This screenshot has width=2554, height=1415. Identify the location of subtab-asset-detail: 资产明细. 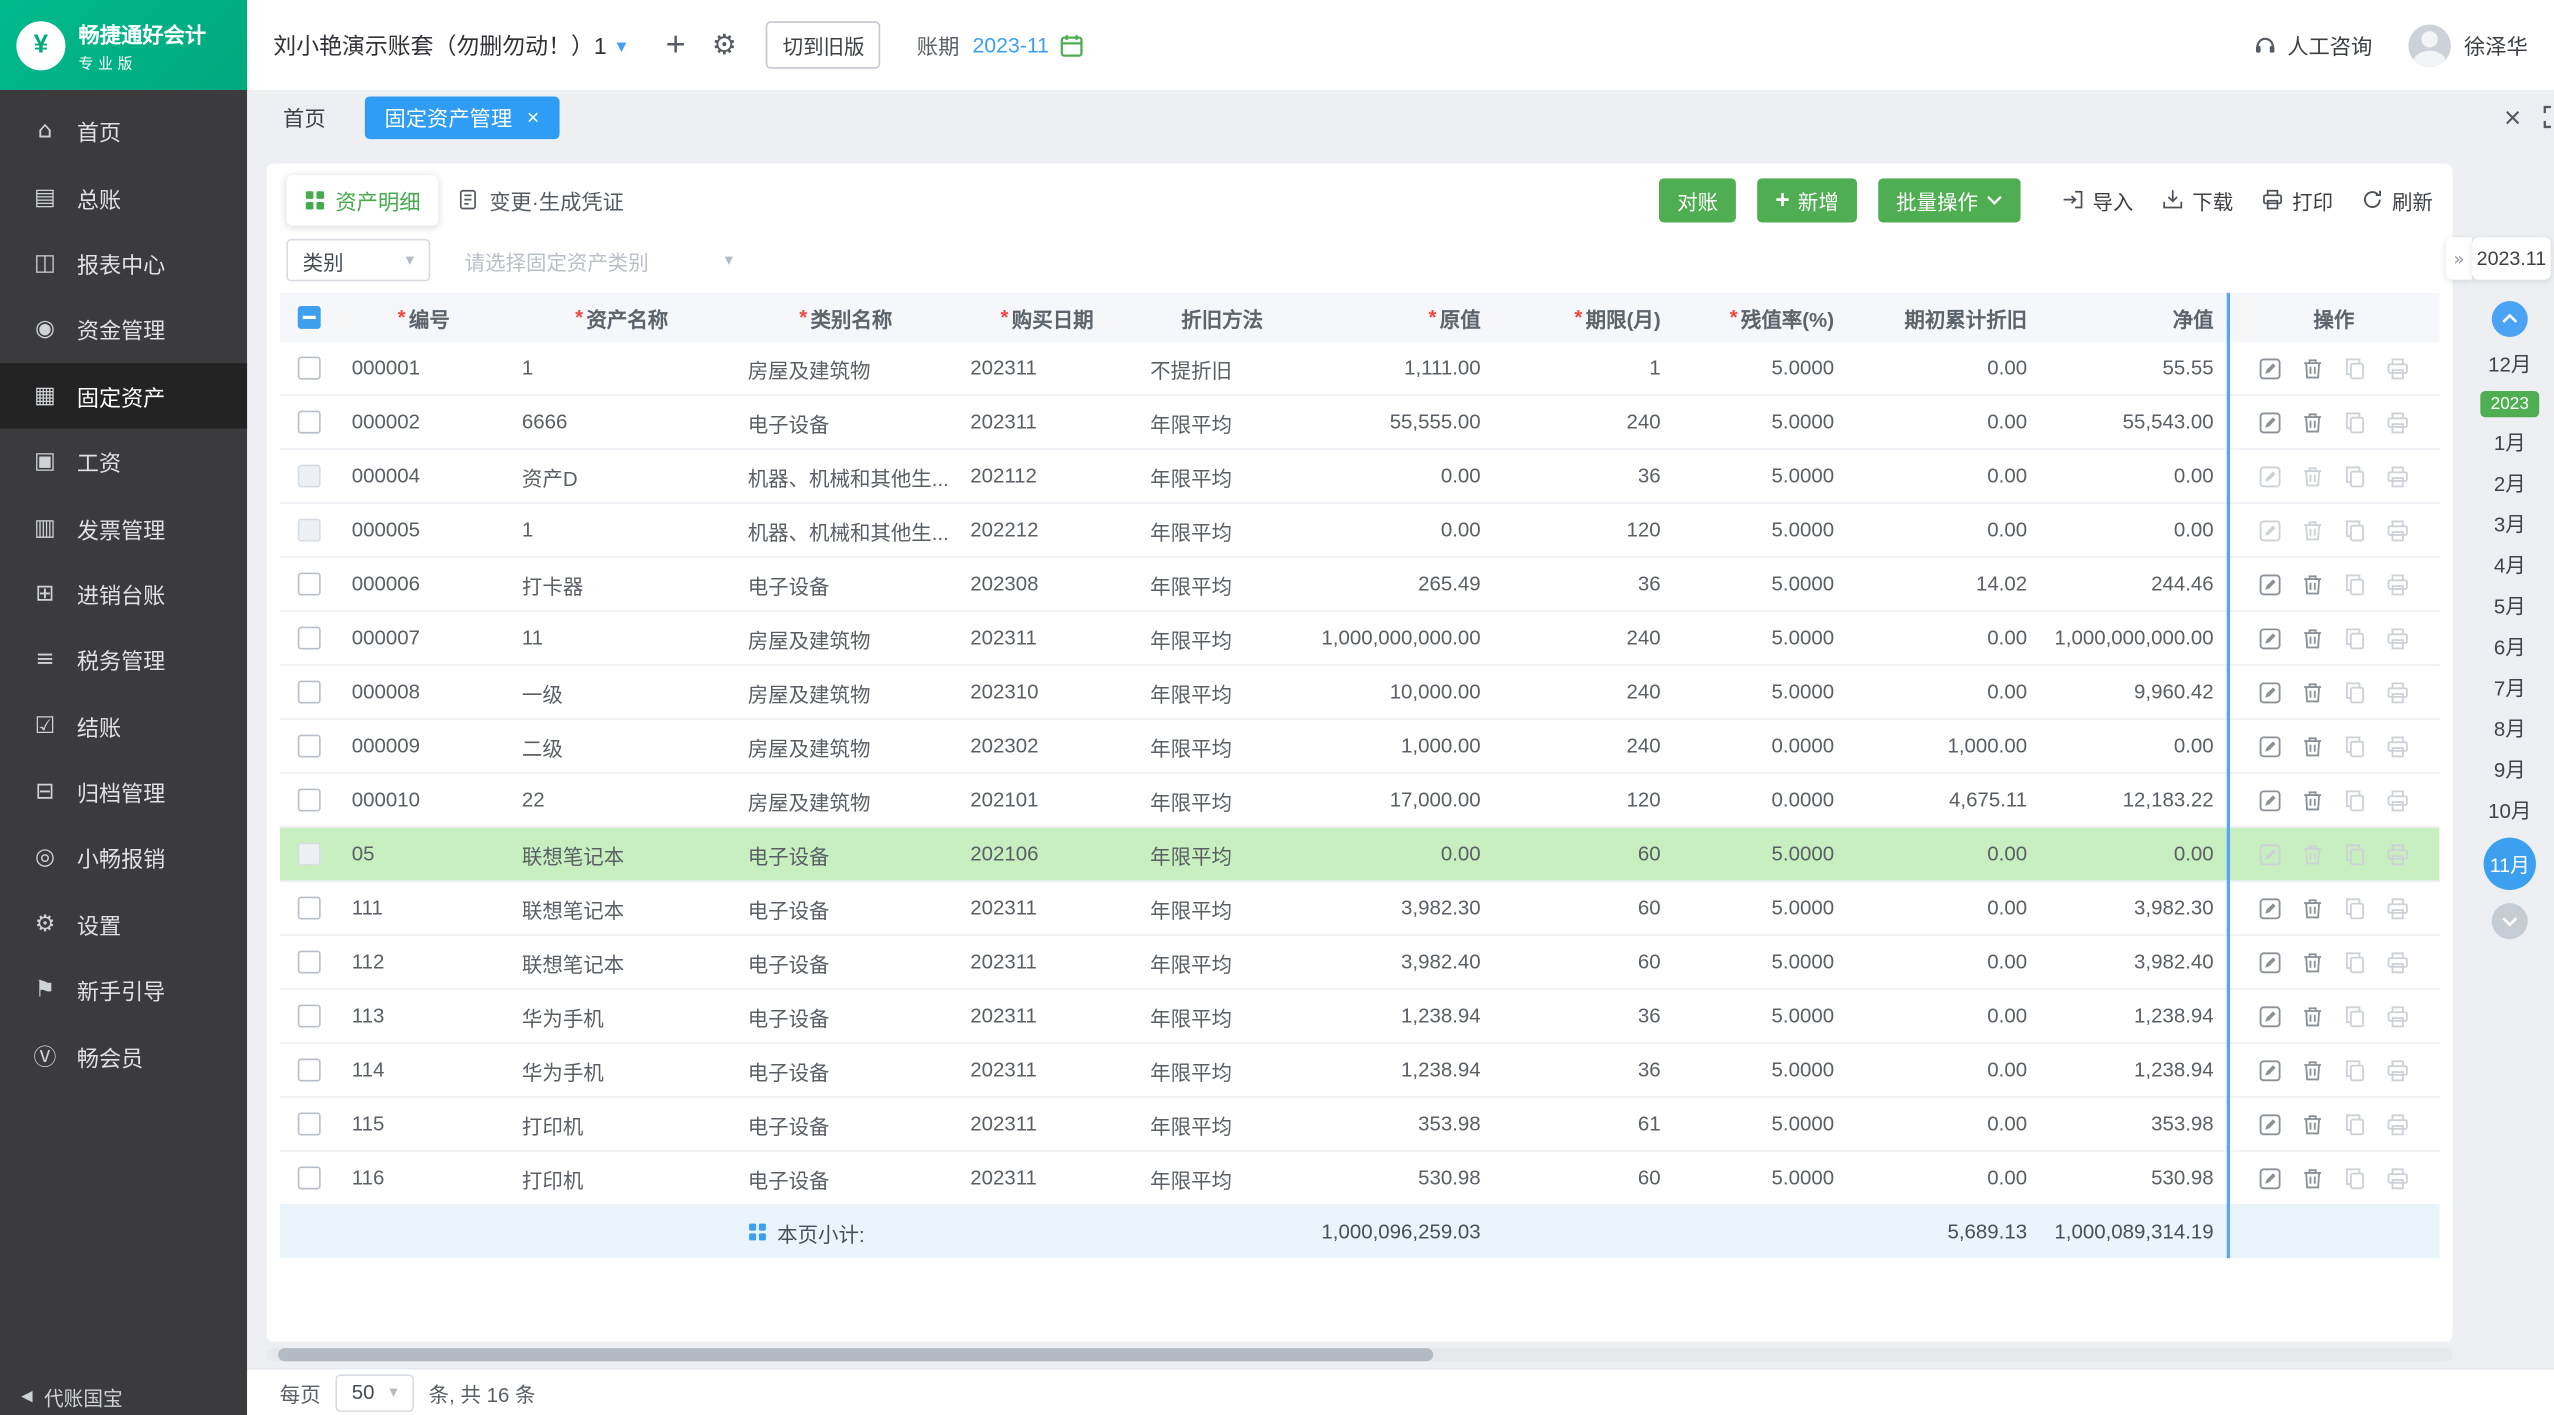
(362, 199).